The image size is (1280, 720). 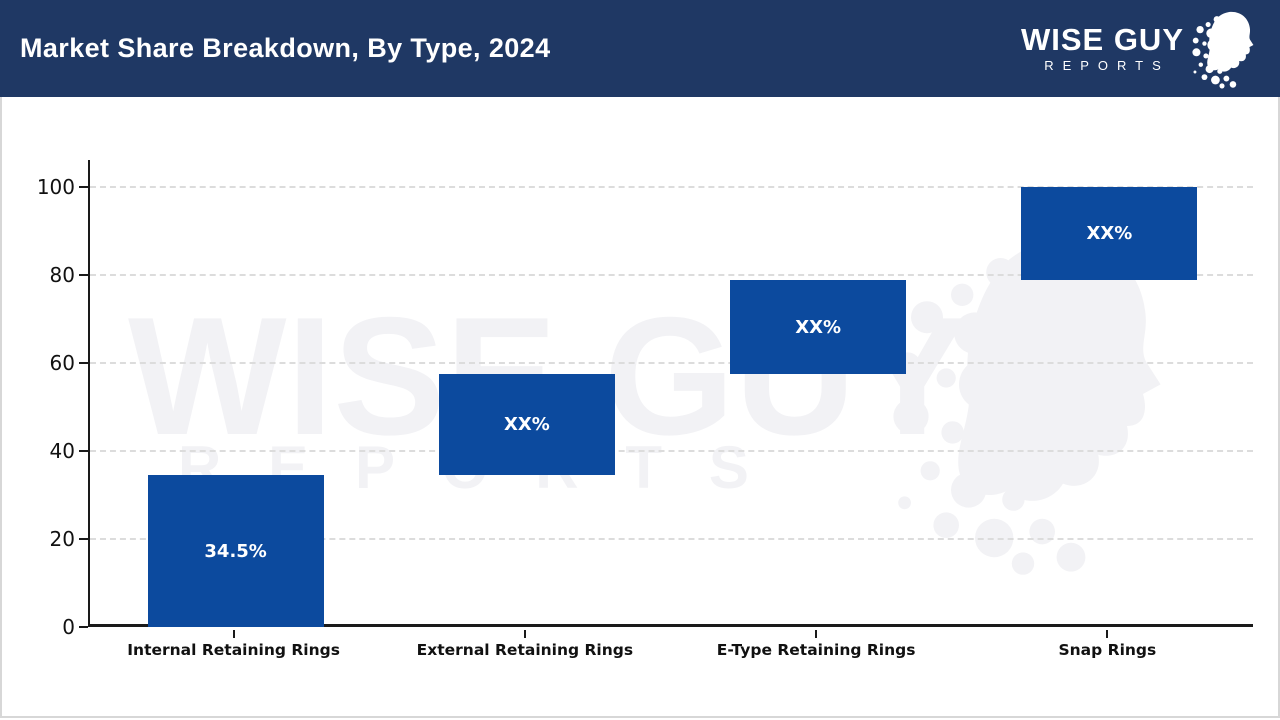 What do you see at coordinates (62, 450) in the screenshot?
I see `y-tick-label: 40` at bounding box center [62, 450].